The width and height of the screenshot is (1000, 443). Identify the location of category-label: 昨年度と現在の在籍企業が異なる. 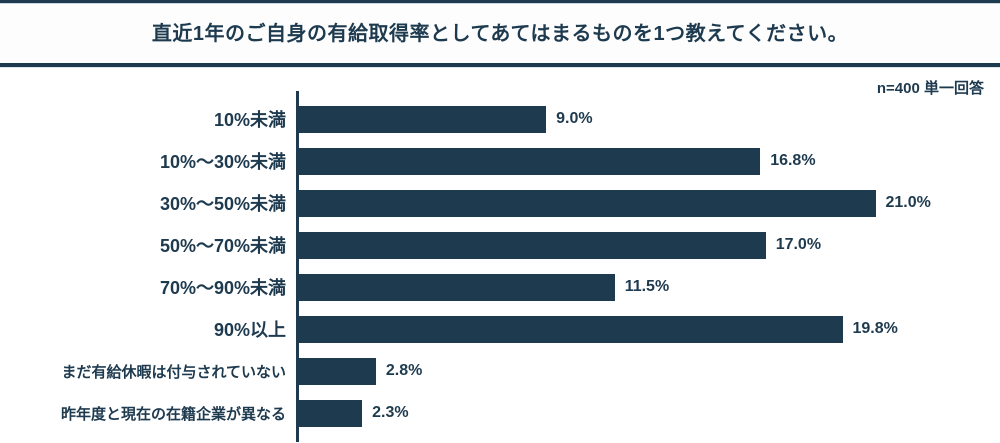
(173, 414).